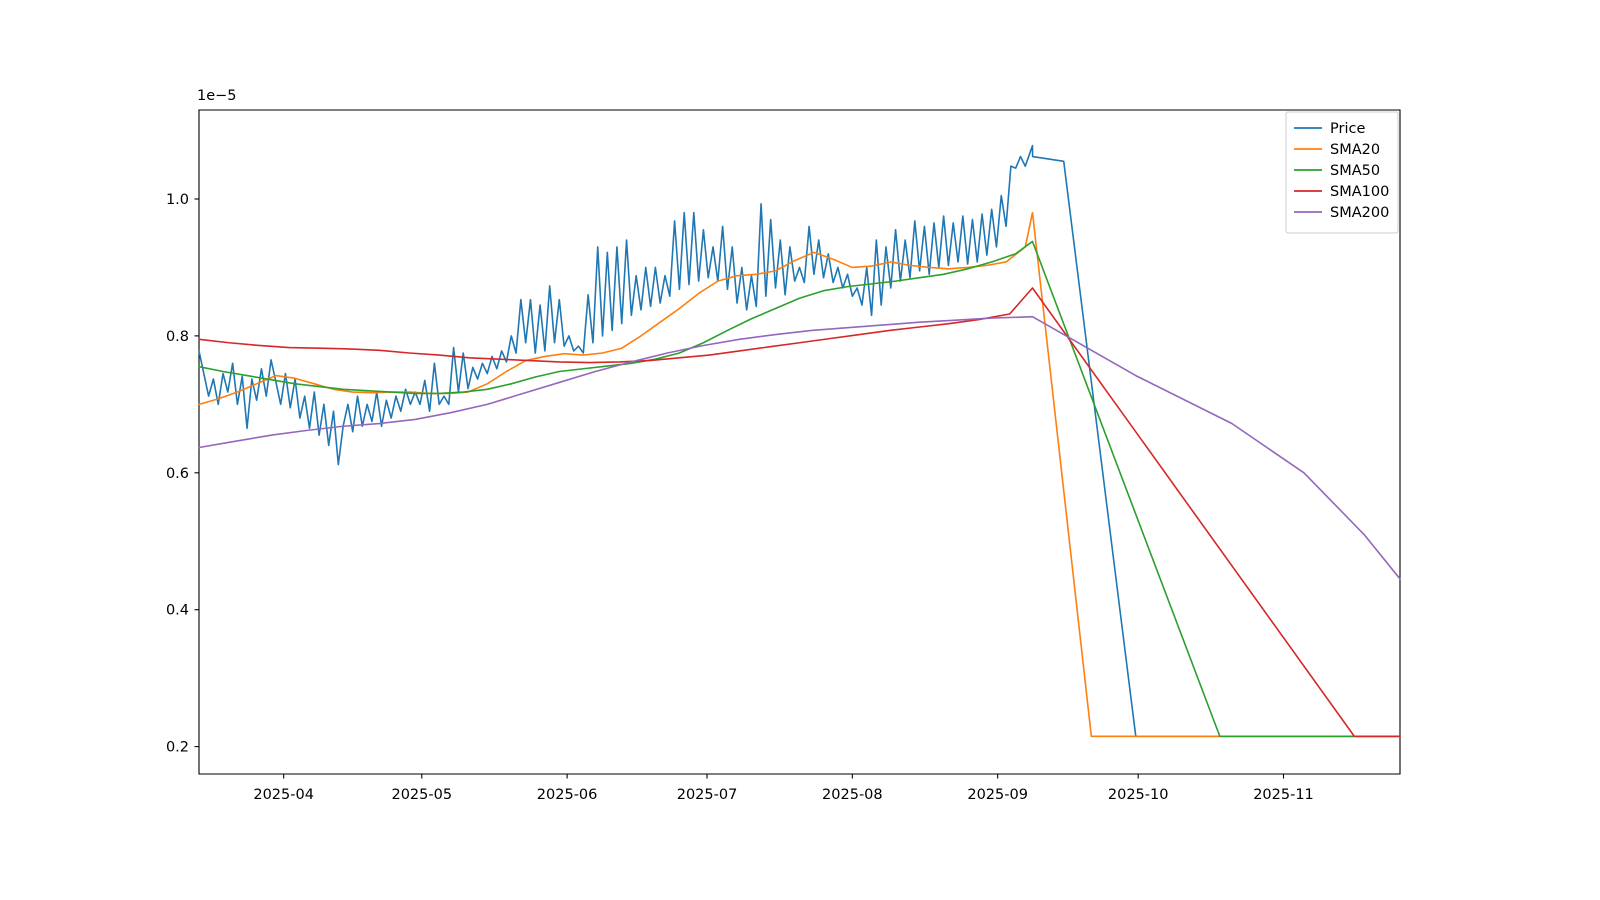  Describe the element at coordinates (997, 795) in the screenshot. I see `x-tick-label: 2025-09` at that location.